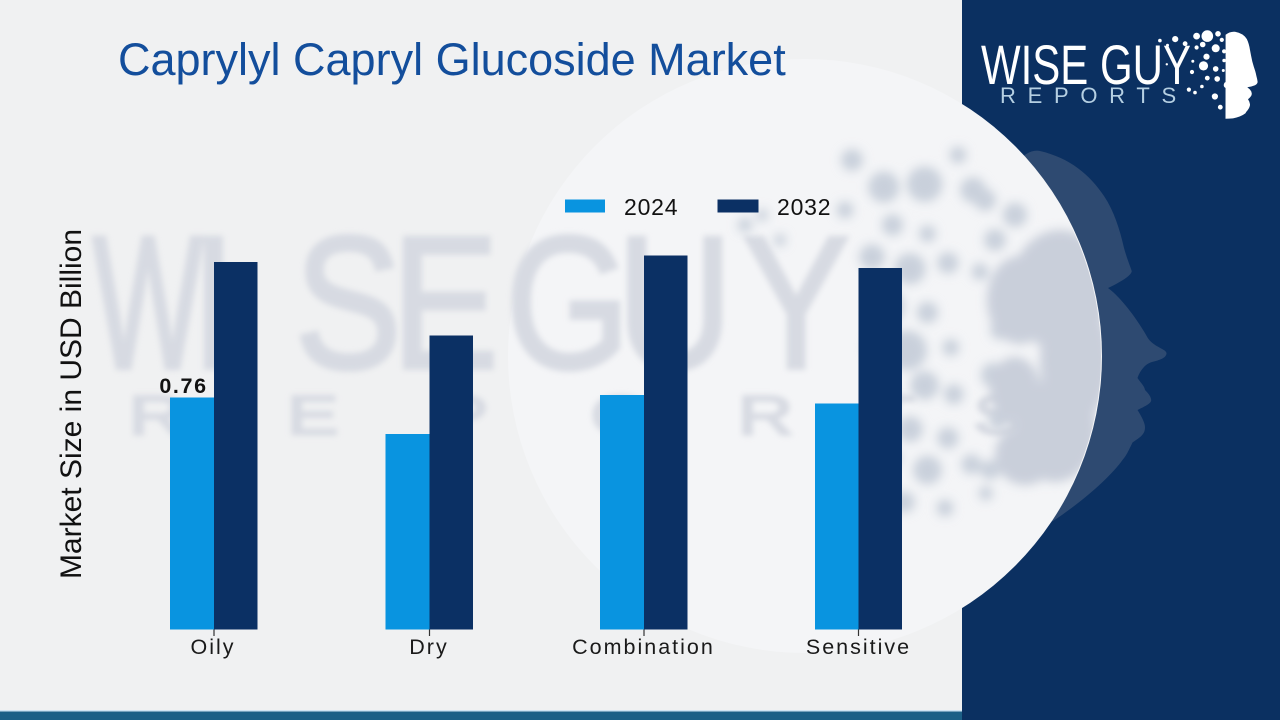  Describe the element at coordinates (452, 59) in the screenshot. I see `svg-text:Caprylyl Capryl Glucoside Mark: Caprylyl Capryl Glucoside Market` at that location.